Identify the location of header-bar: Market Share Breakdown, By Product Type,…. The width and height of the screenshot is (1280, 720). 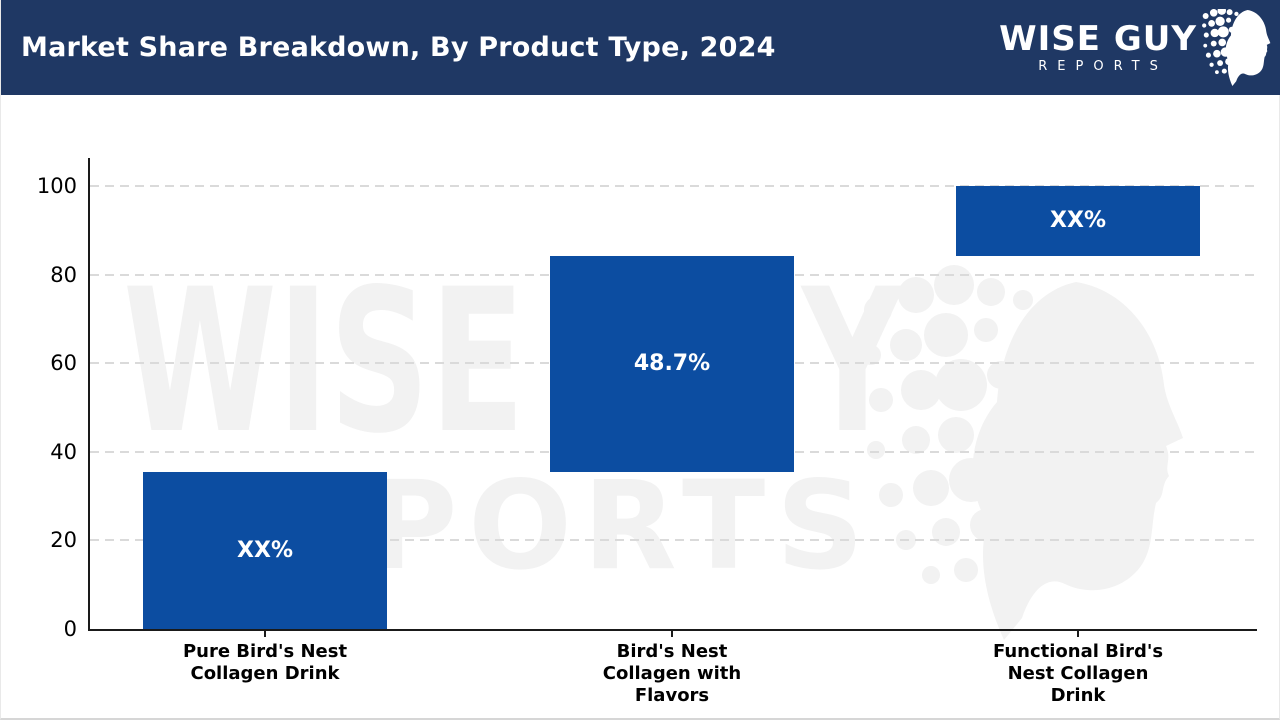
(640, 47).